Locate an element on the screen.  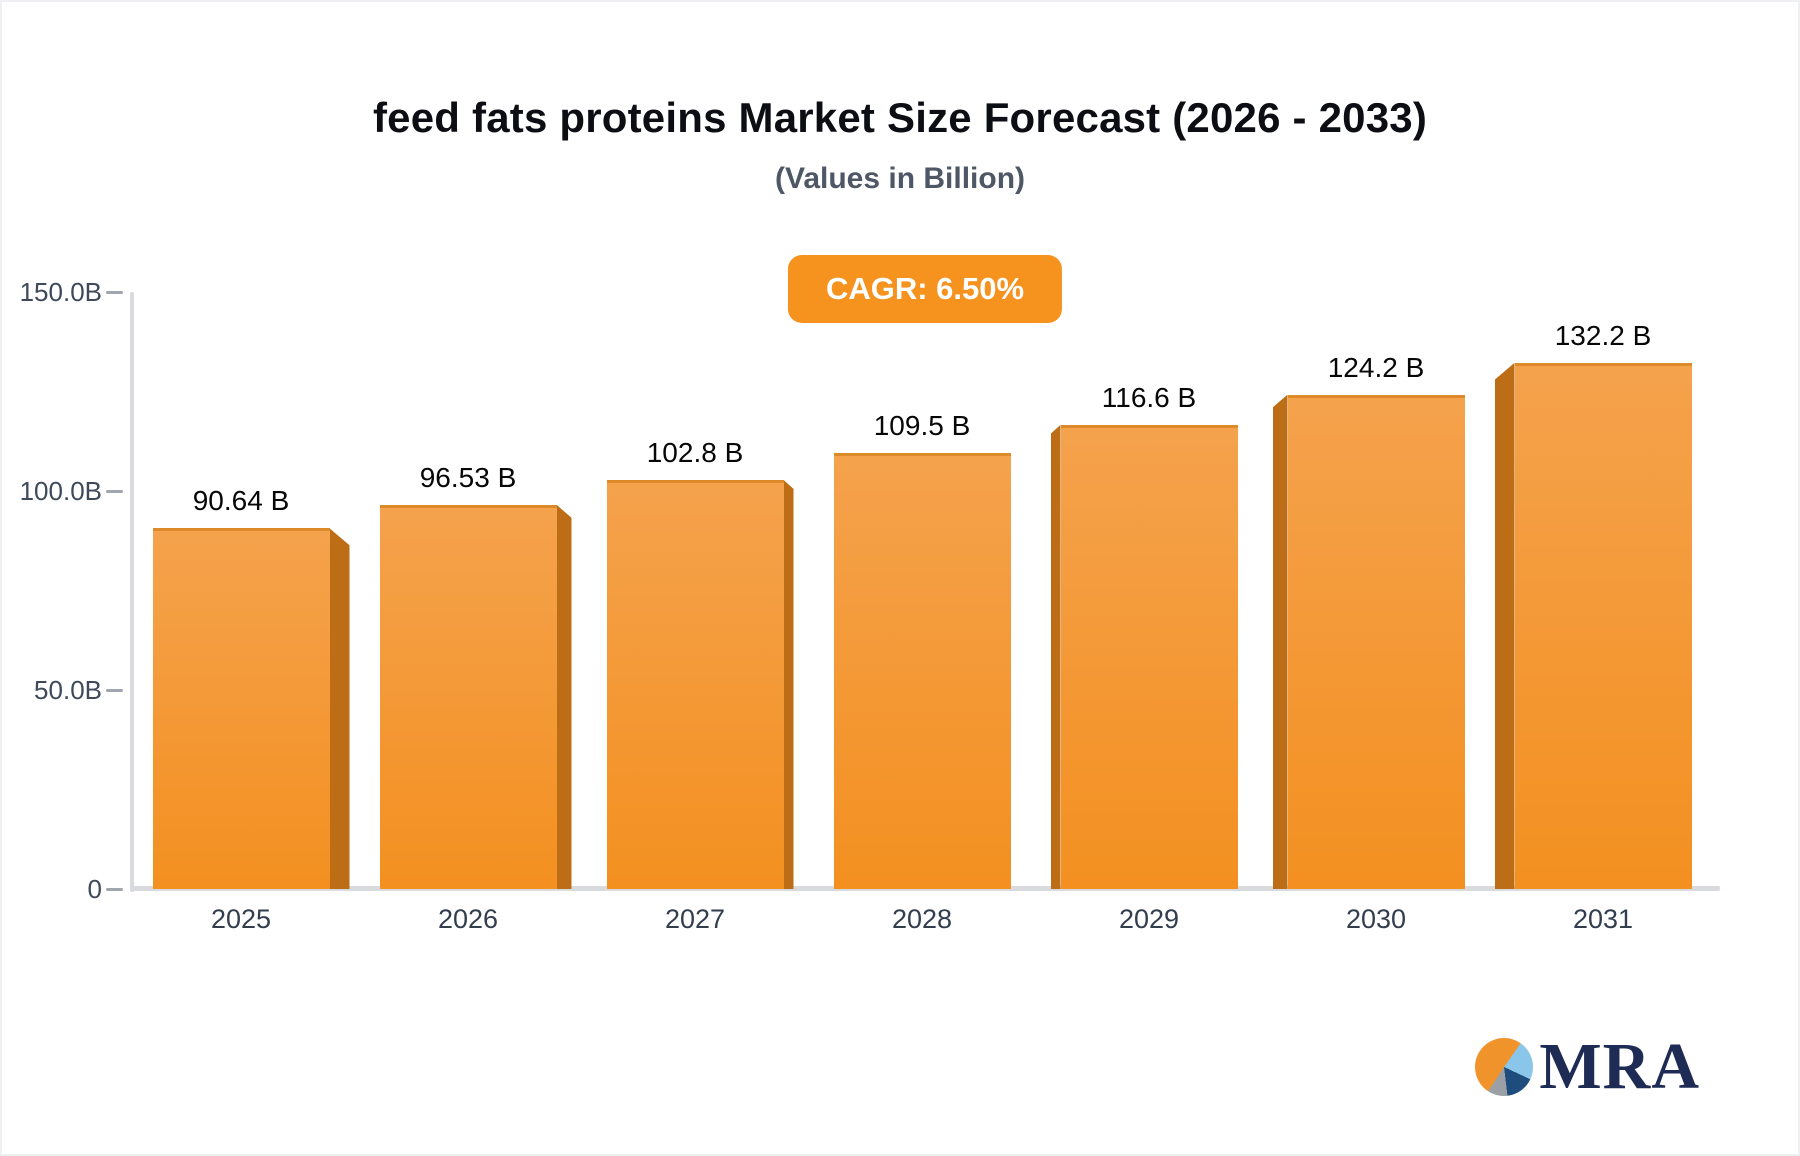
bar-value-label: 96.53 B is located at coordinates (468, 477).